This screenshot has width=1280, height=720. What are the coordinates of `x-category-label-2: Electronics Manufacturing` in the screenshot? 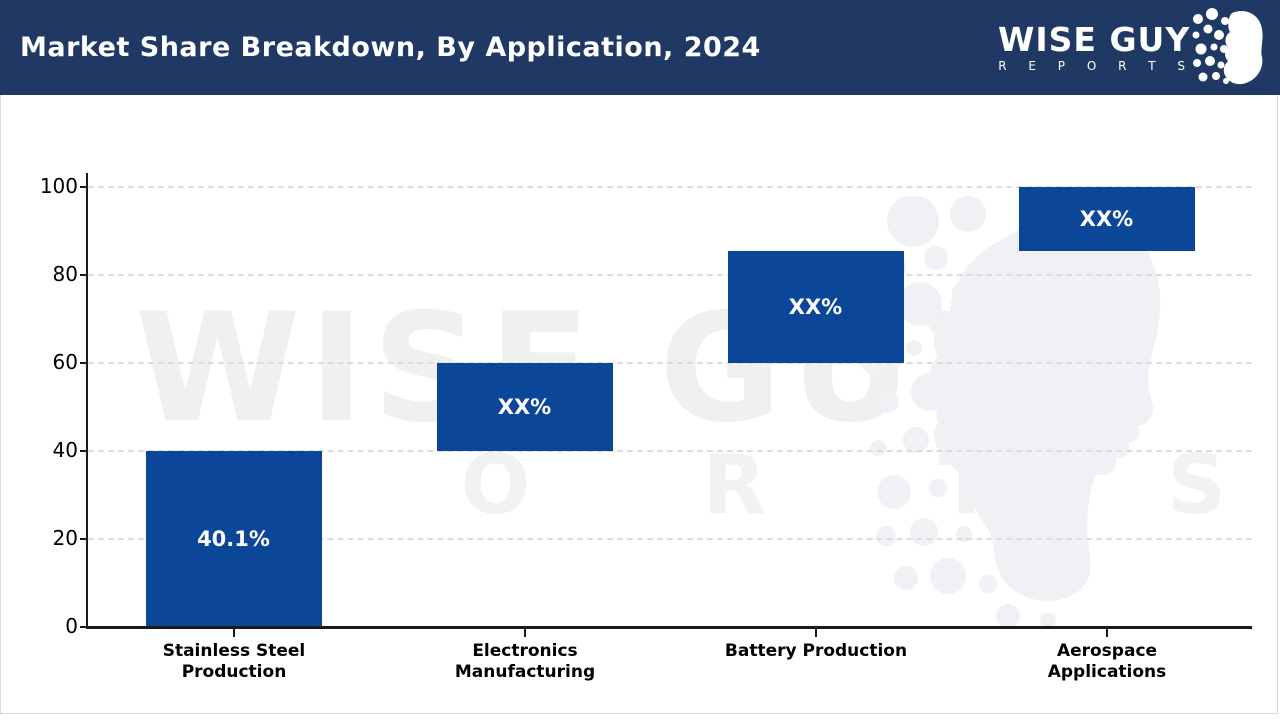 It's located at (525, 661).